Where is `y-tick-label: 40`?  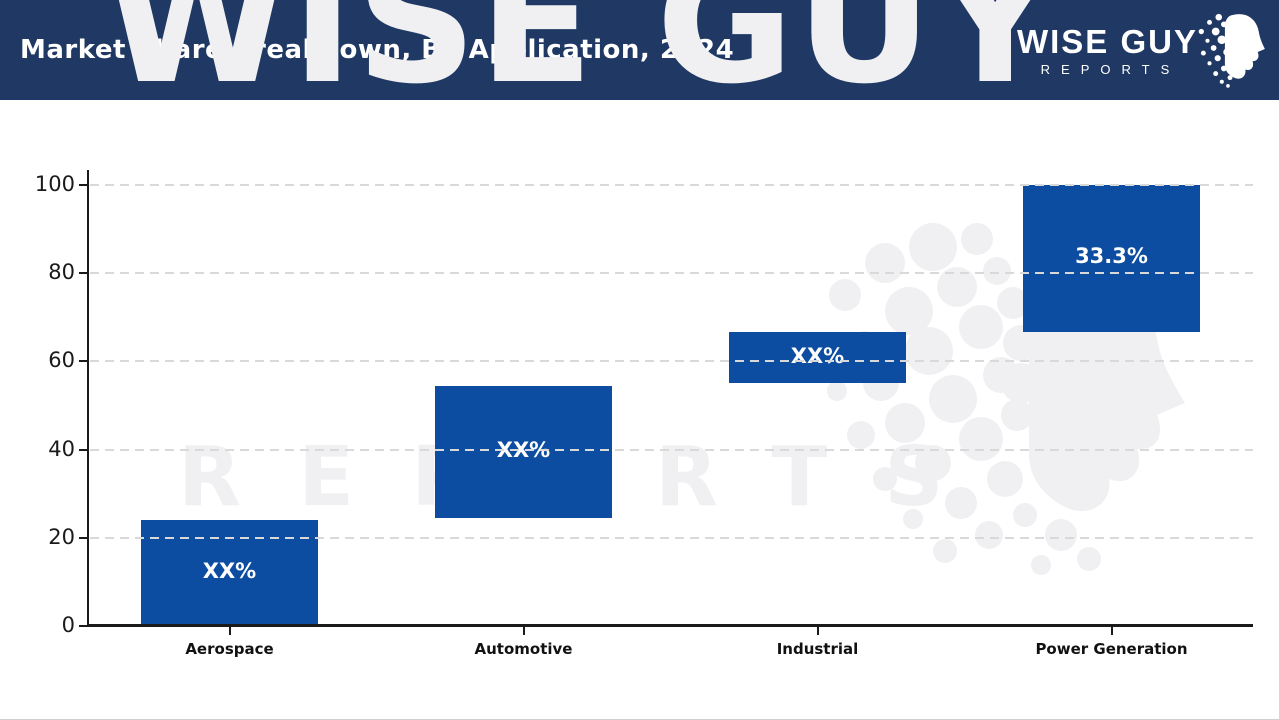 y-tick-label: 40 is located at coordinates (61, 448).